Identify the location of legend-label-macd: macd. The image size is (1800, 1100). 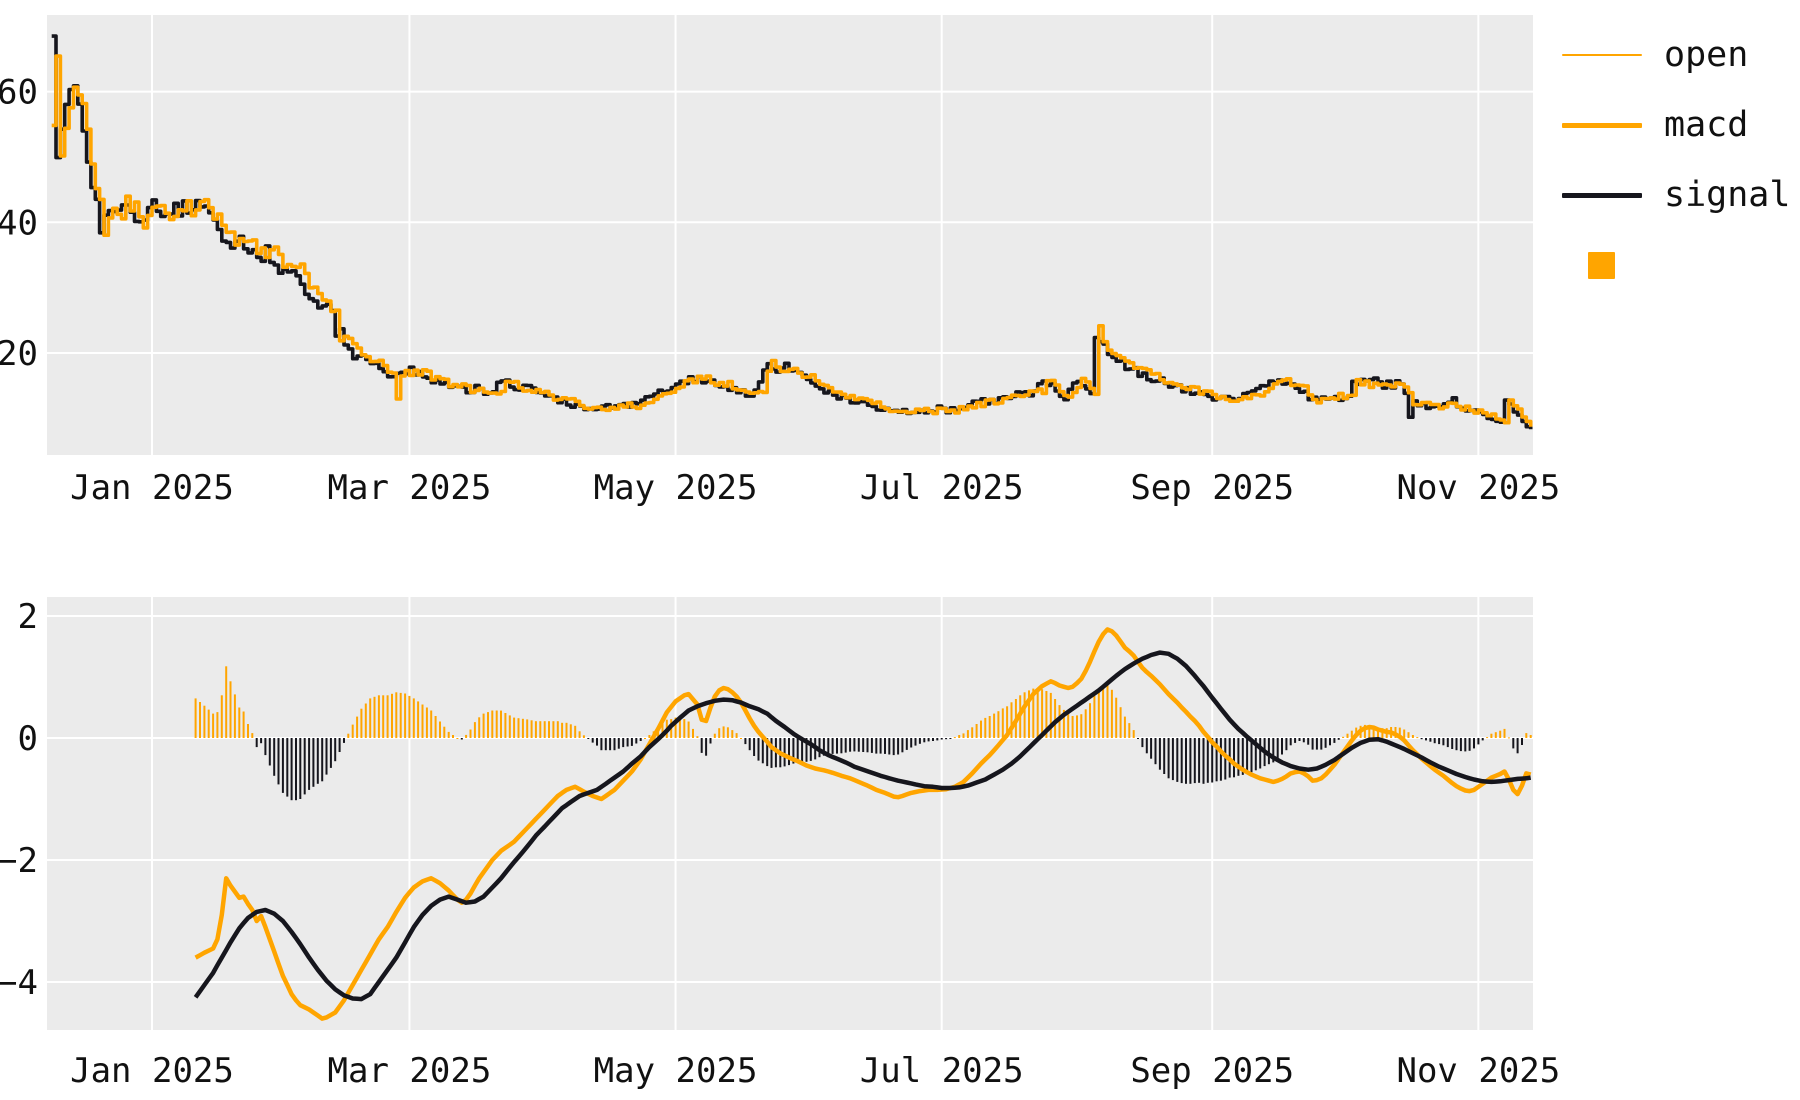
(1706, 125).